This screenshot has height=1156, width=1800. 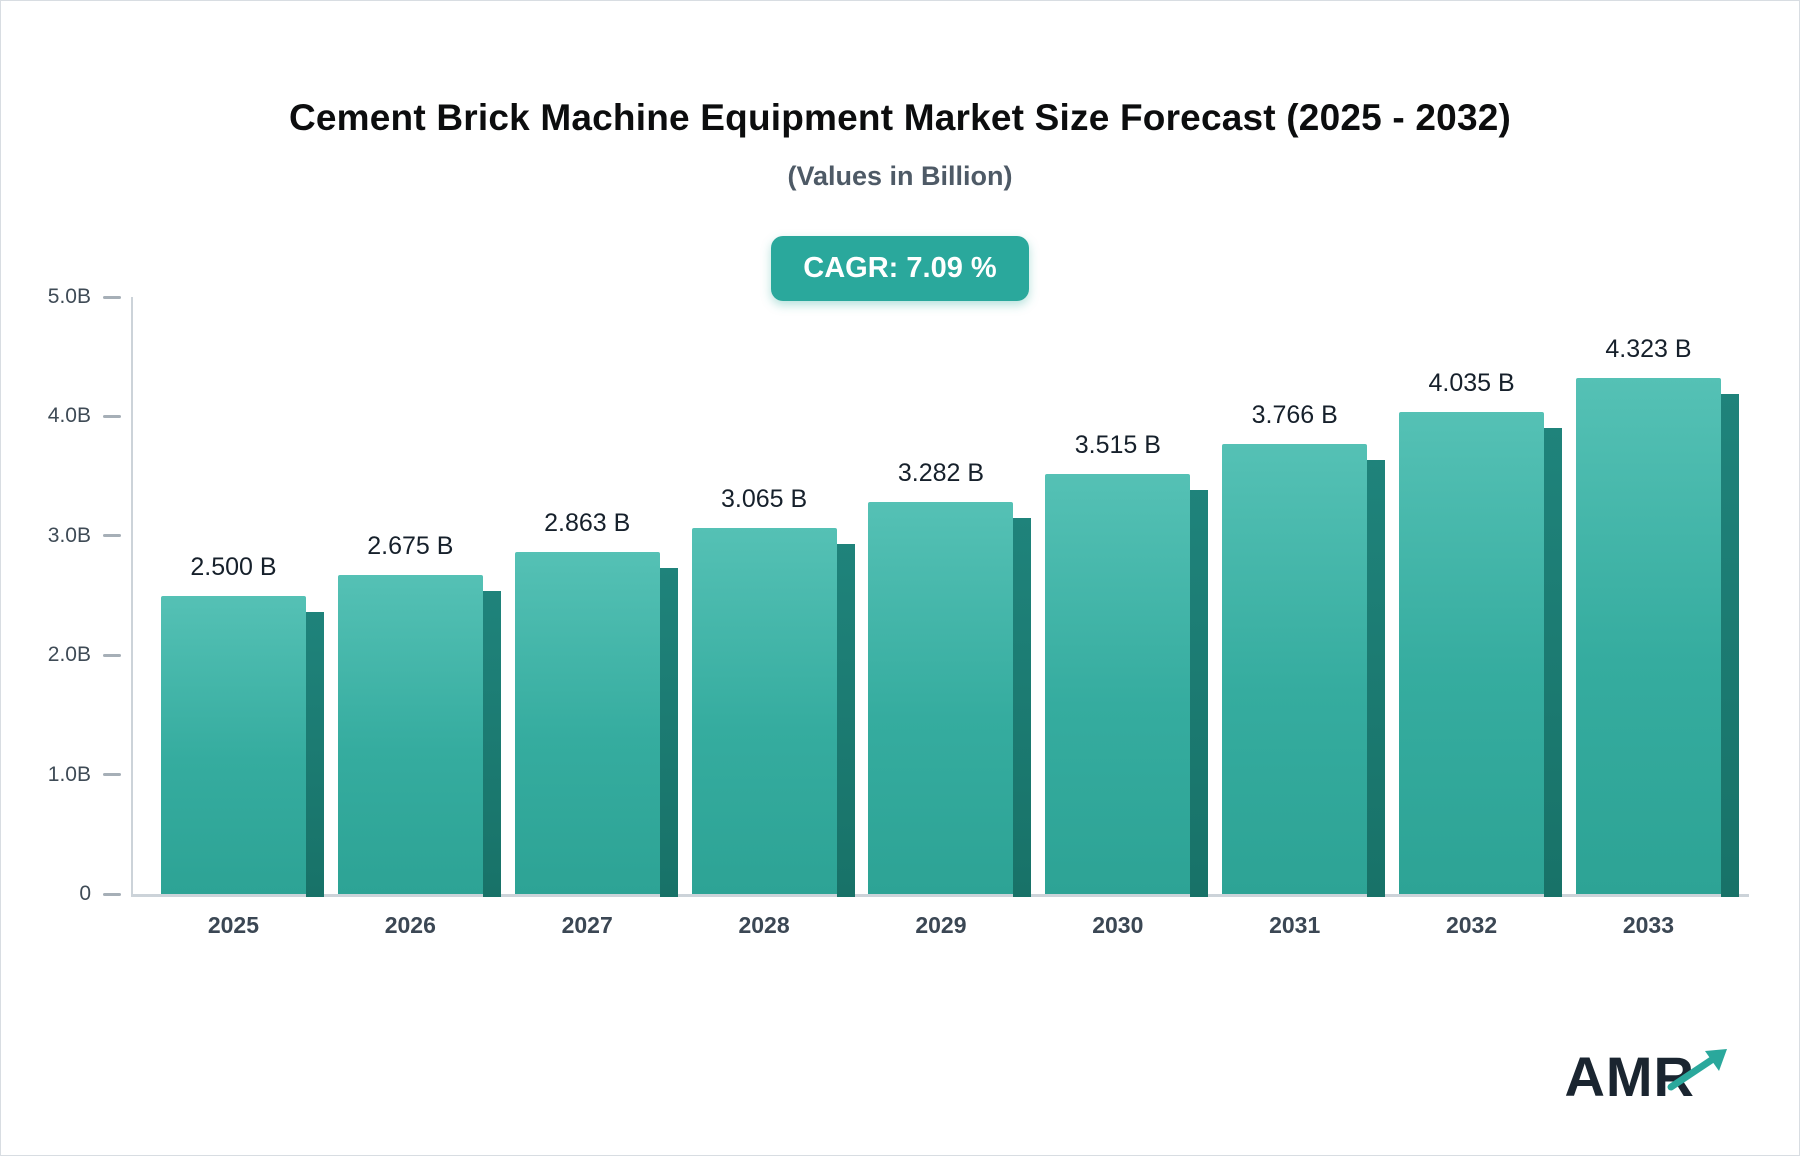 What do you see at coordinates (69, 774) in the screenshot?
I see `y-axis-tick-label: 1.0B` at bounding box center [69, 774].